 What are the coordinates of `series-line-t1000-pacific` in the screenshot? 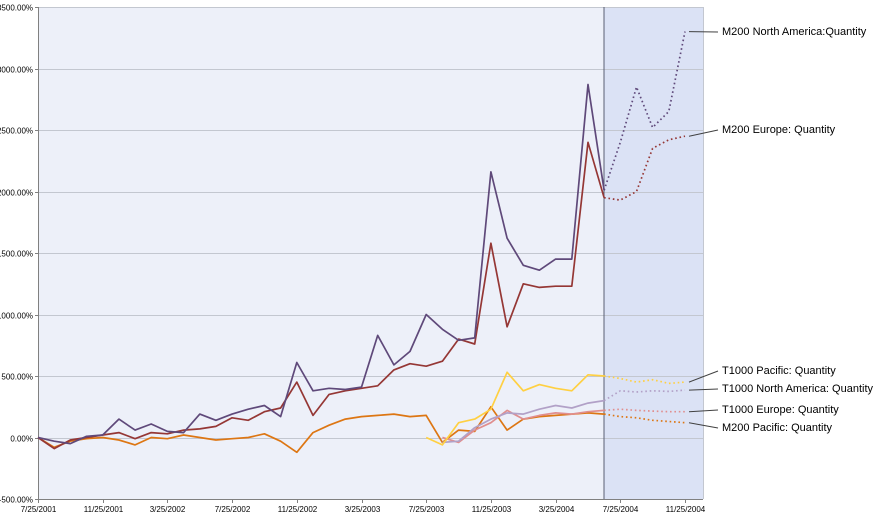 It's located at (515, 408).